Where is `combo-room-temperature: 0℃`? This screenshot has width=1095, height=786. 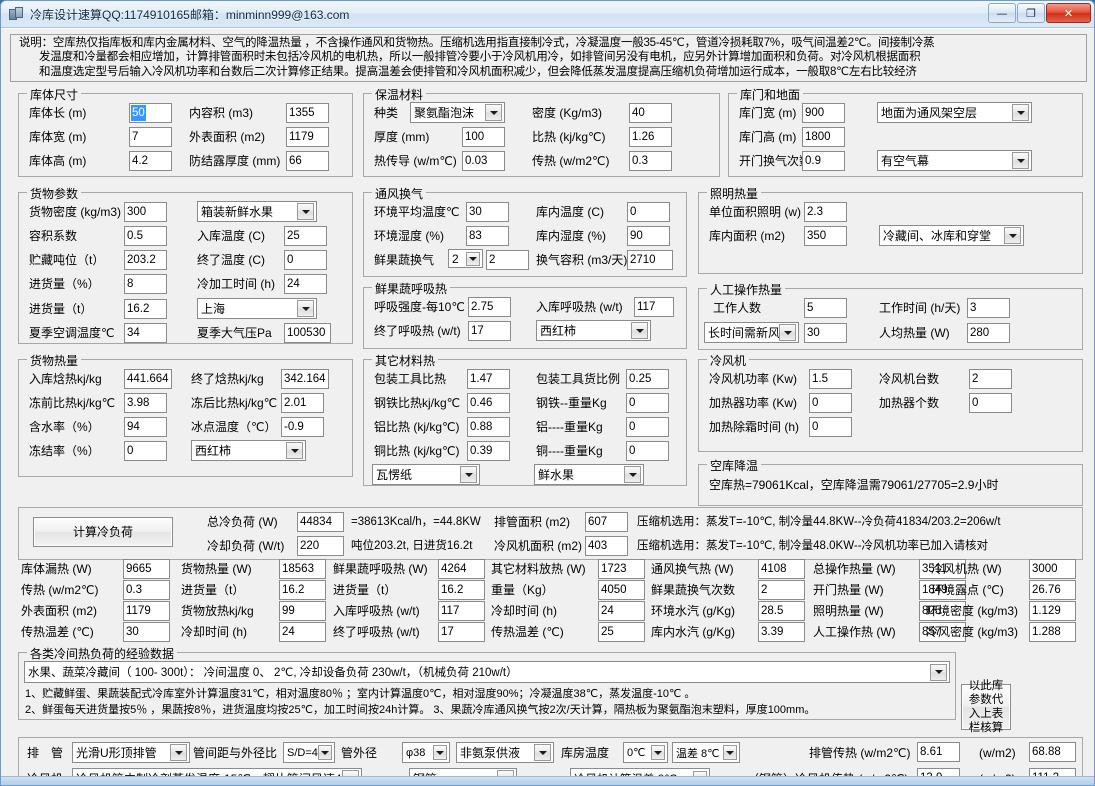 combo-room-temperature: 0℃ is located at coordinates (645, 752).